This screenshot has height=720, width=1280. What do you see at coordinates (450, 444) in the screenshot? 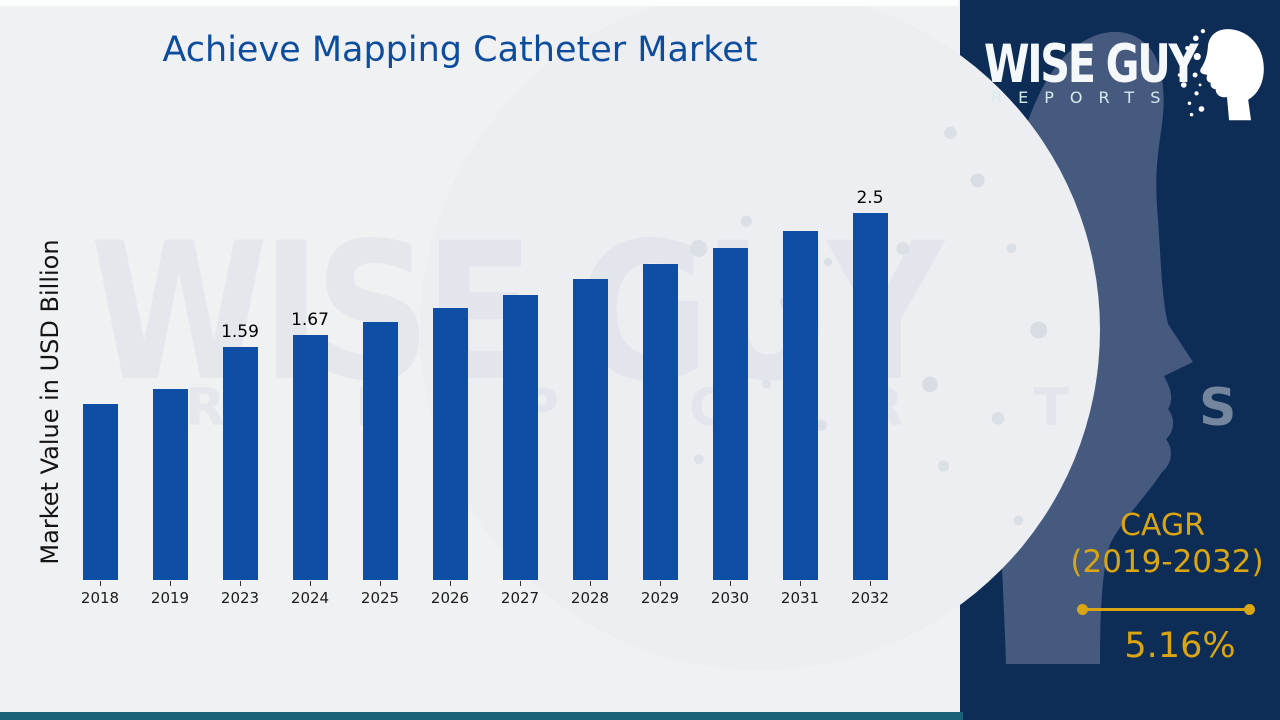
I see `bar-2026` at bounding box center [450, 444].